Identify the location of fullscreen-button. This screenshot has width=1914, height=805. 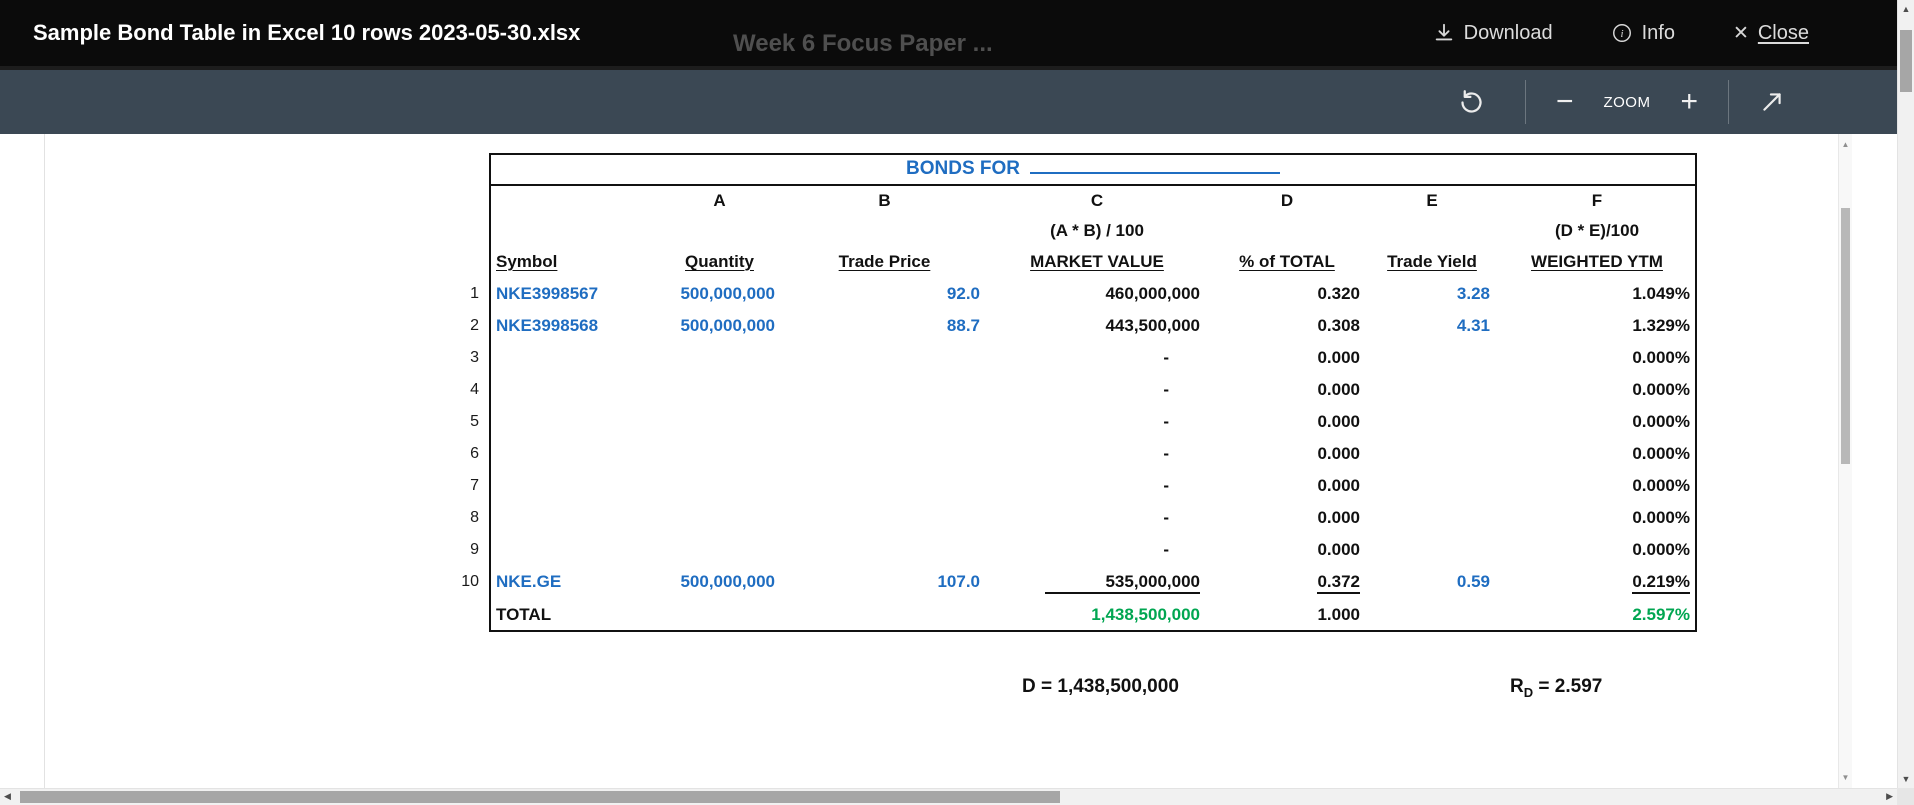
(1772, 102).